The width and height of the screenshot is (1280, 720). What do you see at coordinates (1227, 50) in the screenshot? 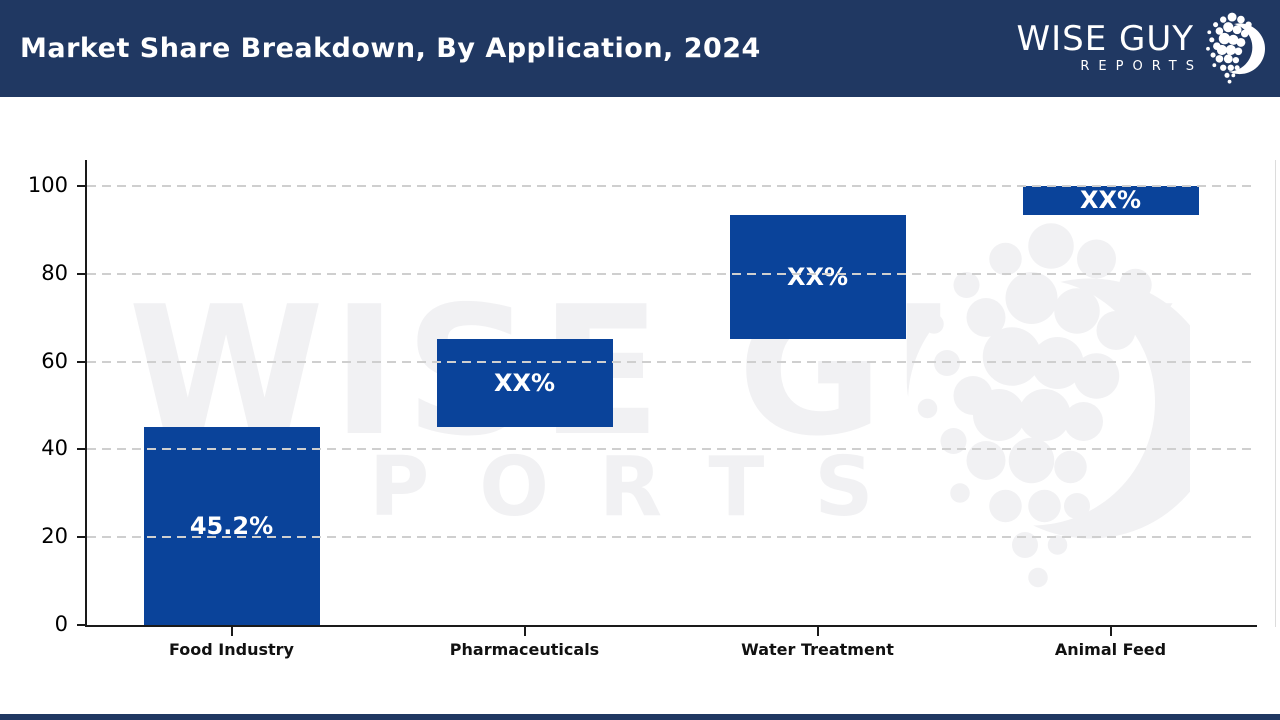
I see `dot-head-icon` at bounding box center [1227, 50].